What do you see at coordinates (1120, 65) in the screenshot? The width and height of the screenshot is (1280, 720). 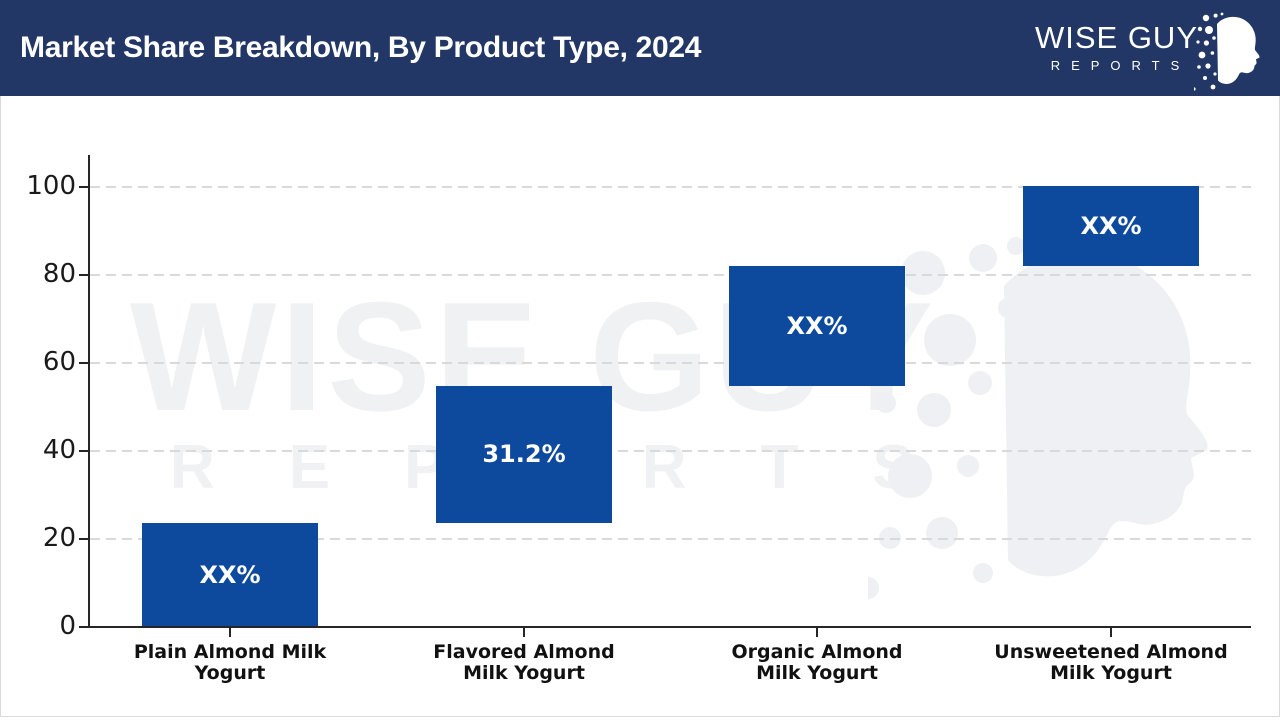 I see `logo-subtext: REPORTS` at bounding box center [1120, 65].